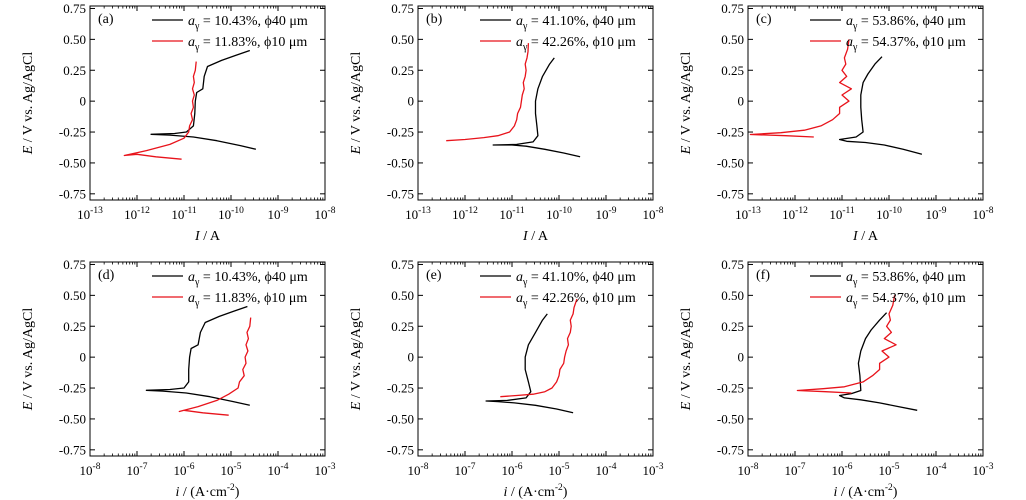 This screenshot has width=1026, height=500. I want to click on legend-entry: aγ = 53.86%, ϕ40 μm, so click(906, 279).